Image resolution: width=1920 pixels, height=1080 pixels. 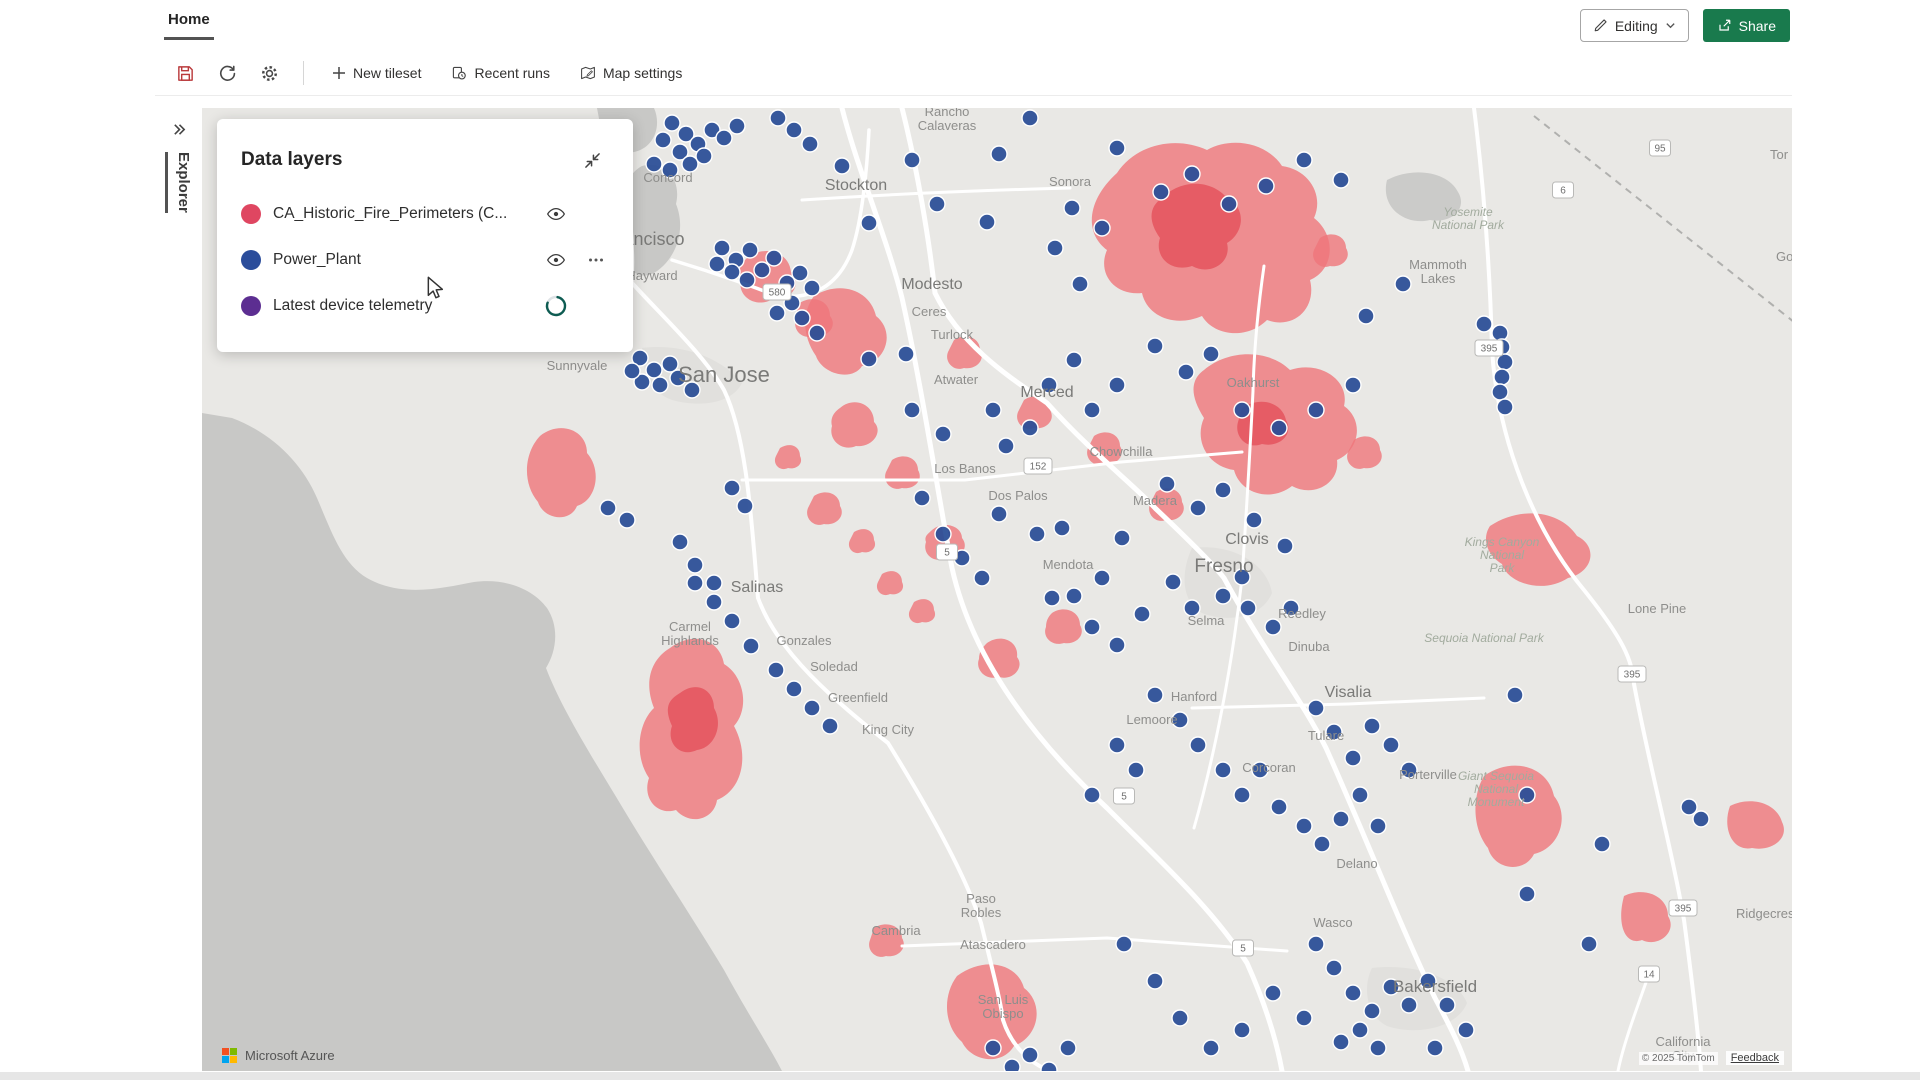 What do you see at coordinates (596, 260) in the screenshot?
I see `more-options-icon` at bounding box center [596, 260].